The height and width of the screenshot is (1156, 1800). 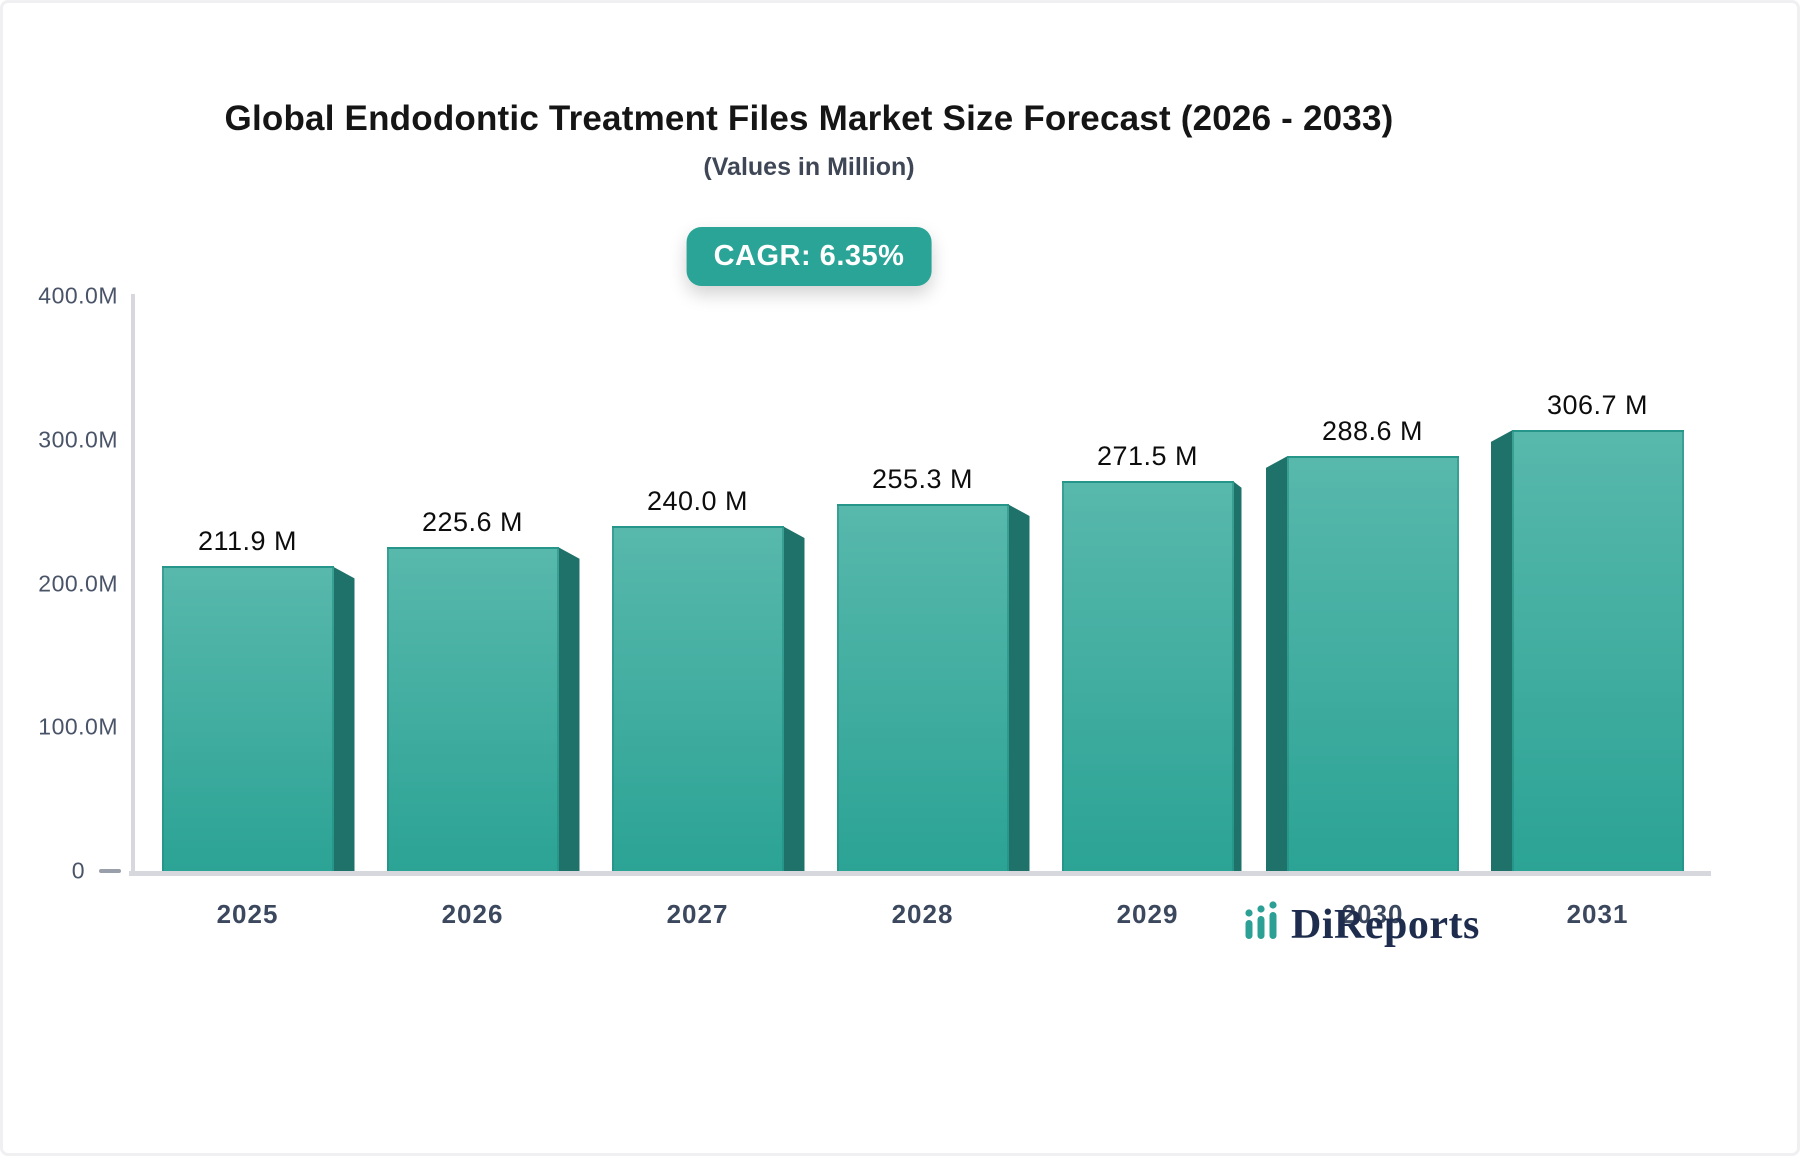 What do you see at coordinates (1147, 914) in the screenshot?
I see `x-axis-label: 2029` at bounding box center [1147, 914].